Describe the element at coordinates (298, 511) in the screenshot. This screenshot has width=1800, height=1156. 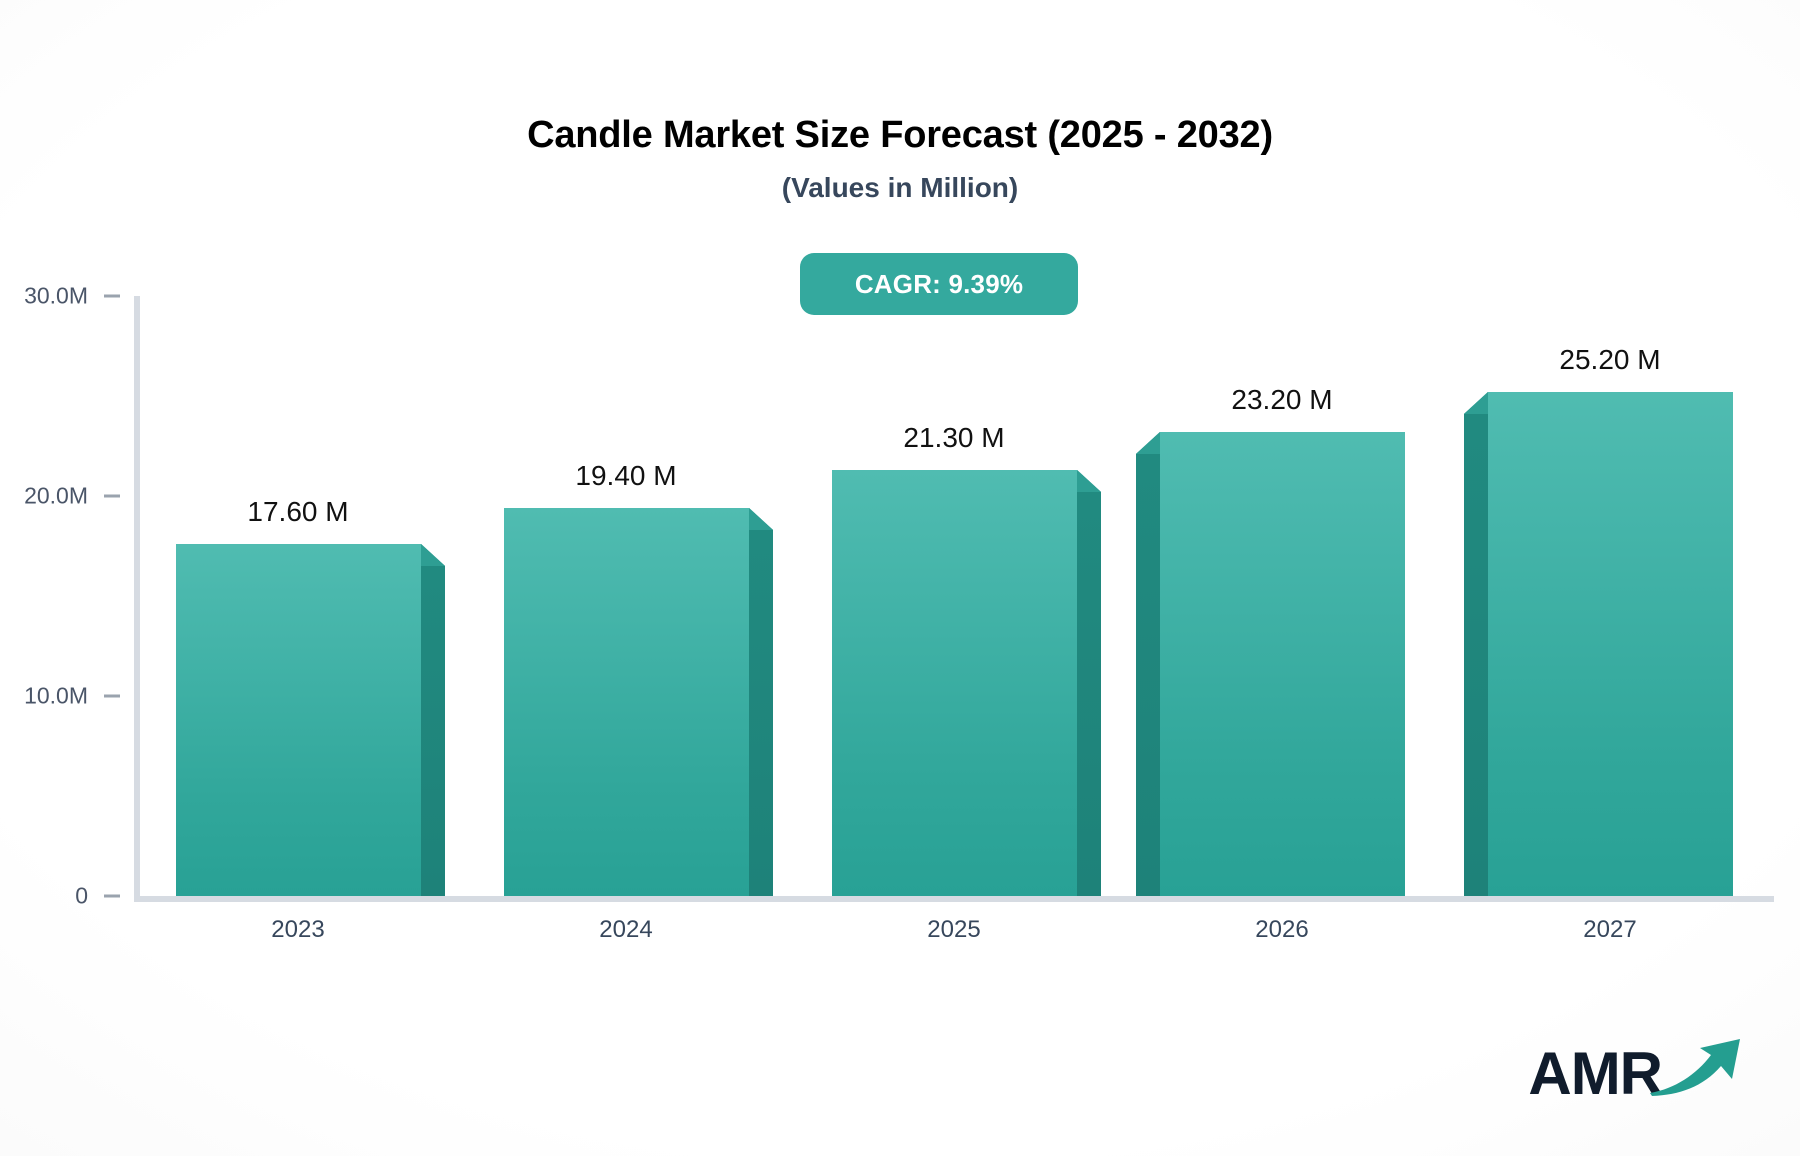
I see `bar-value-label: 17.60 M` at that location.